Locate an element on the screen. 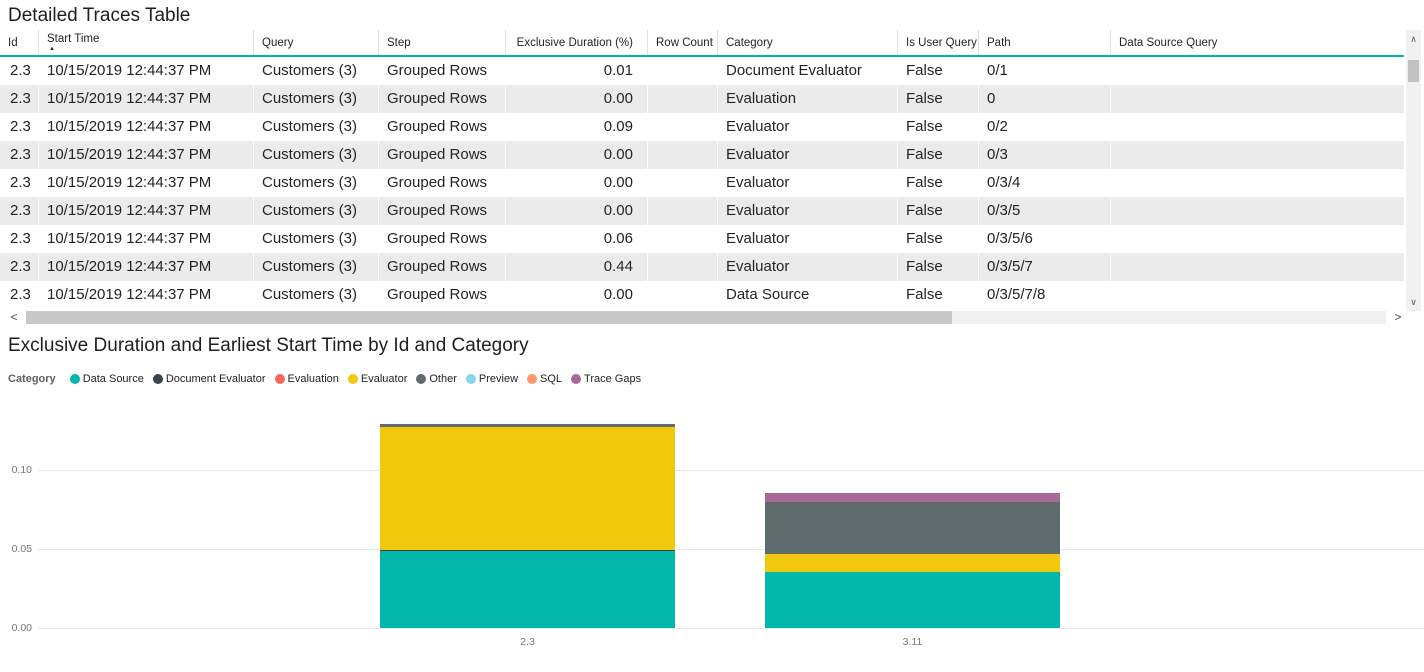 The image size is (1424, 672). vertical-scrollbar-thumb is located at coordinates (1413, 71).